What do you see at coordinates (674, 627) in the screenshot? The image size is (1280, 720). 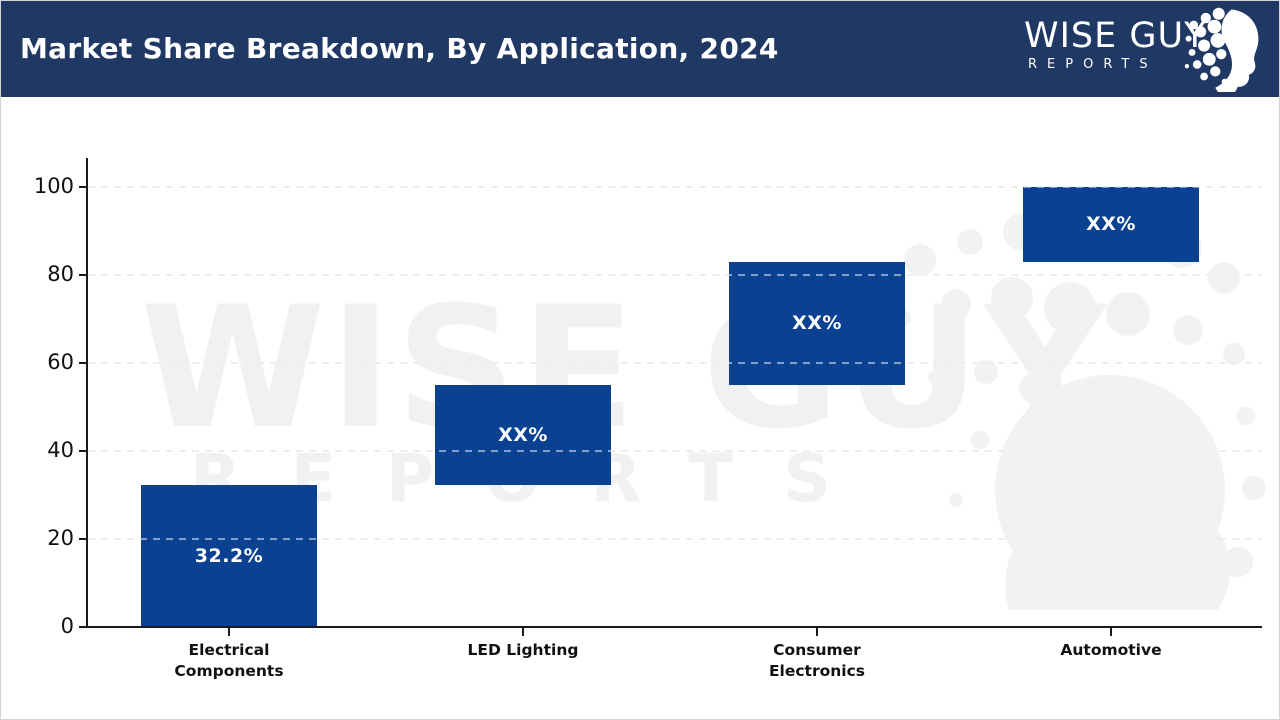 I see `x-axis-line` at bounding box center [674, 627].